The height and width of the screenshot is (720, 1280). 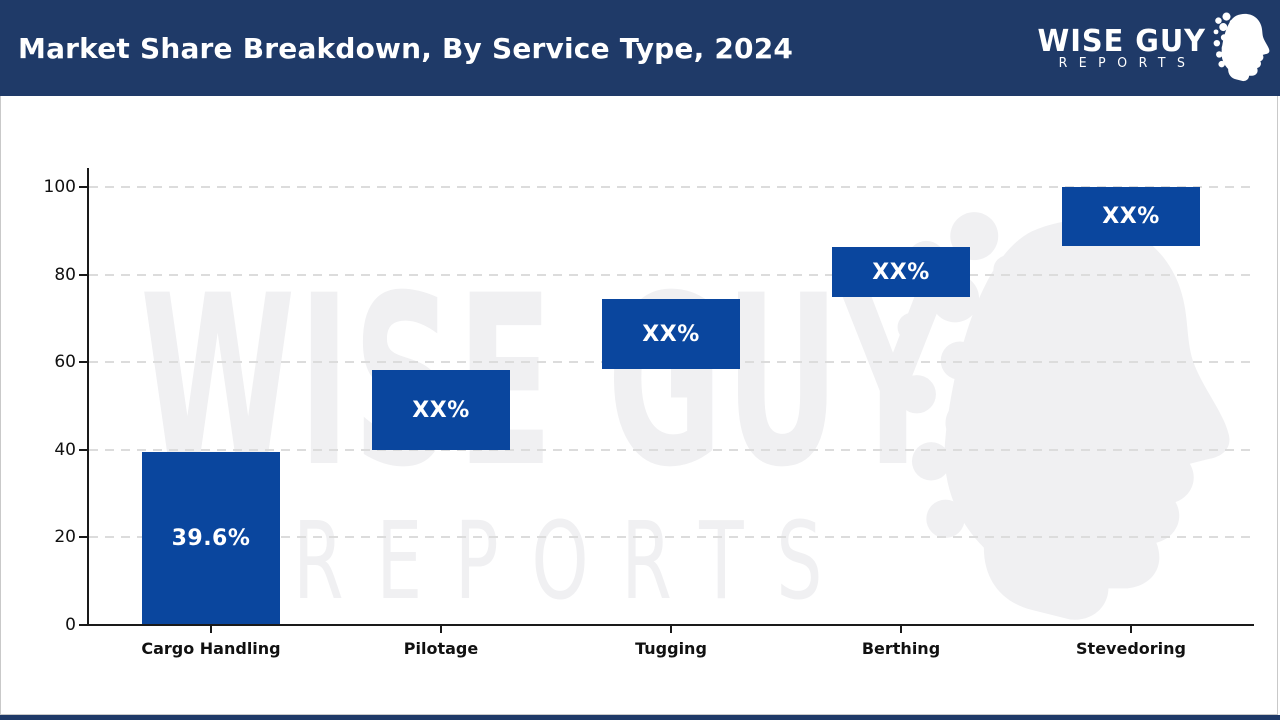 I want to click on x-axis-label-stevedoring: Stevedoring, so click(x=1131, y=648).